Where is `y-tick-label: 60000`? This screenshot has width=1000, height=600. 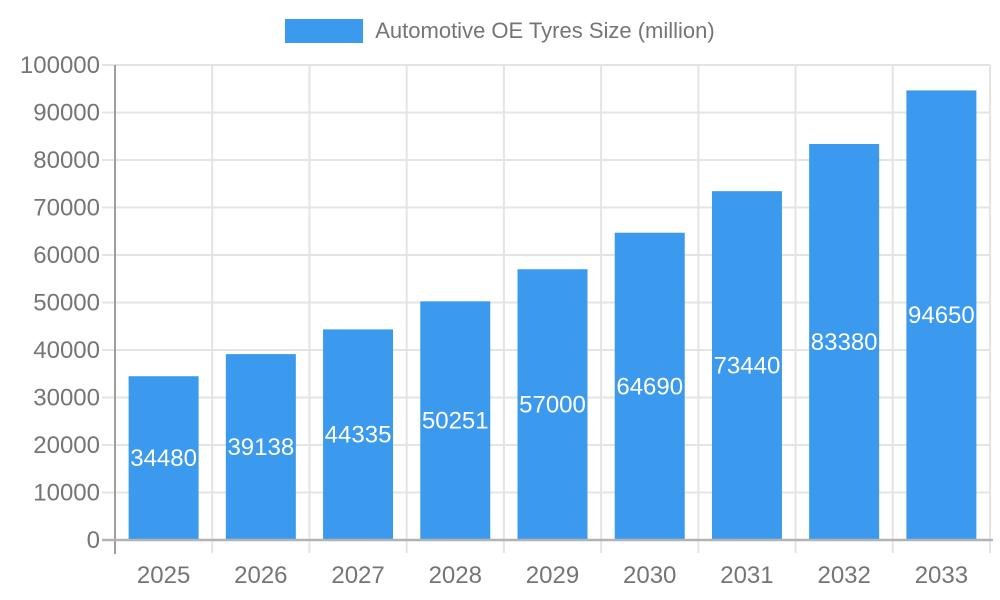 y-tick-label: 60000 is located at coordinates (66, 255).